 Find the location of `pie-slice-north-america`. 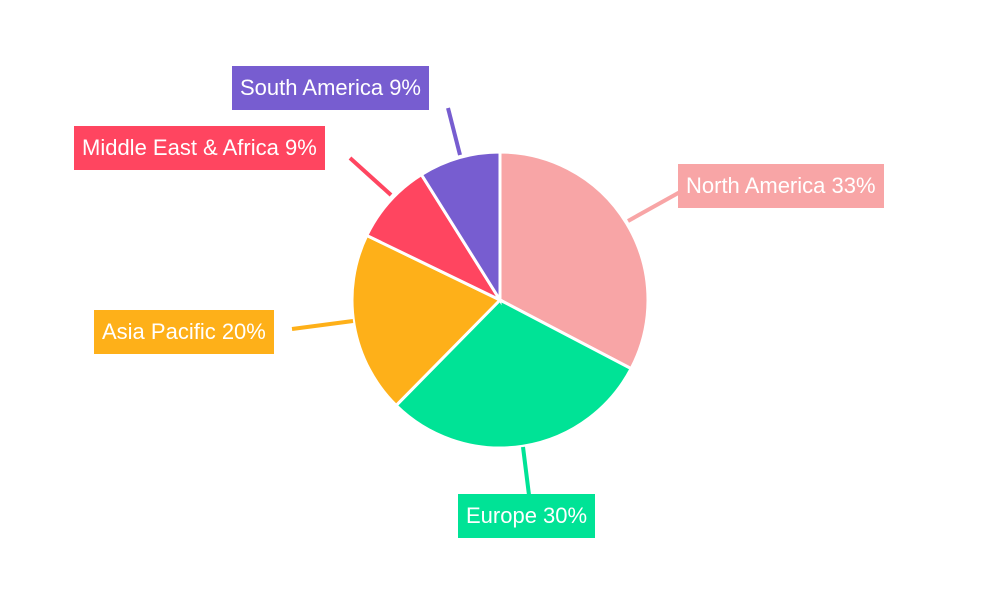

pie-slice-north-america is located at coordinates (574, 260).